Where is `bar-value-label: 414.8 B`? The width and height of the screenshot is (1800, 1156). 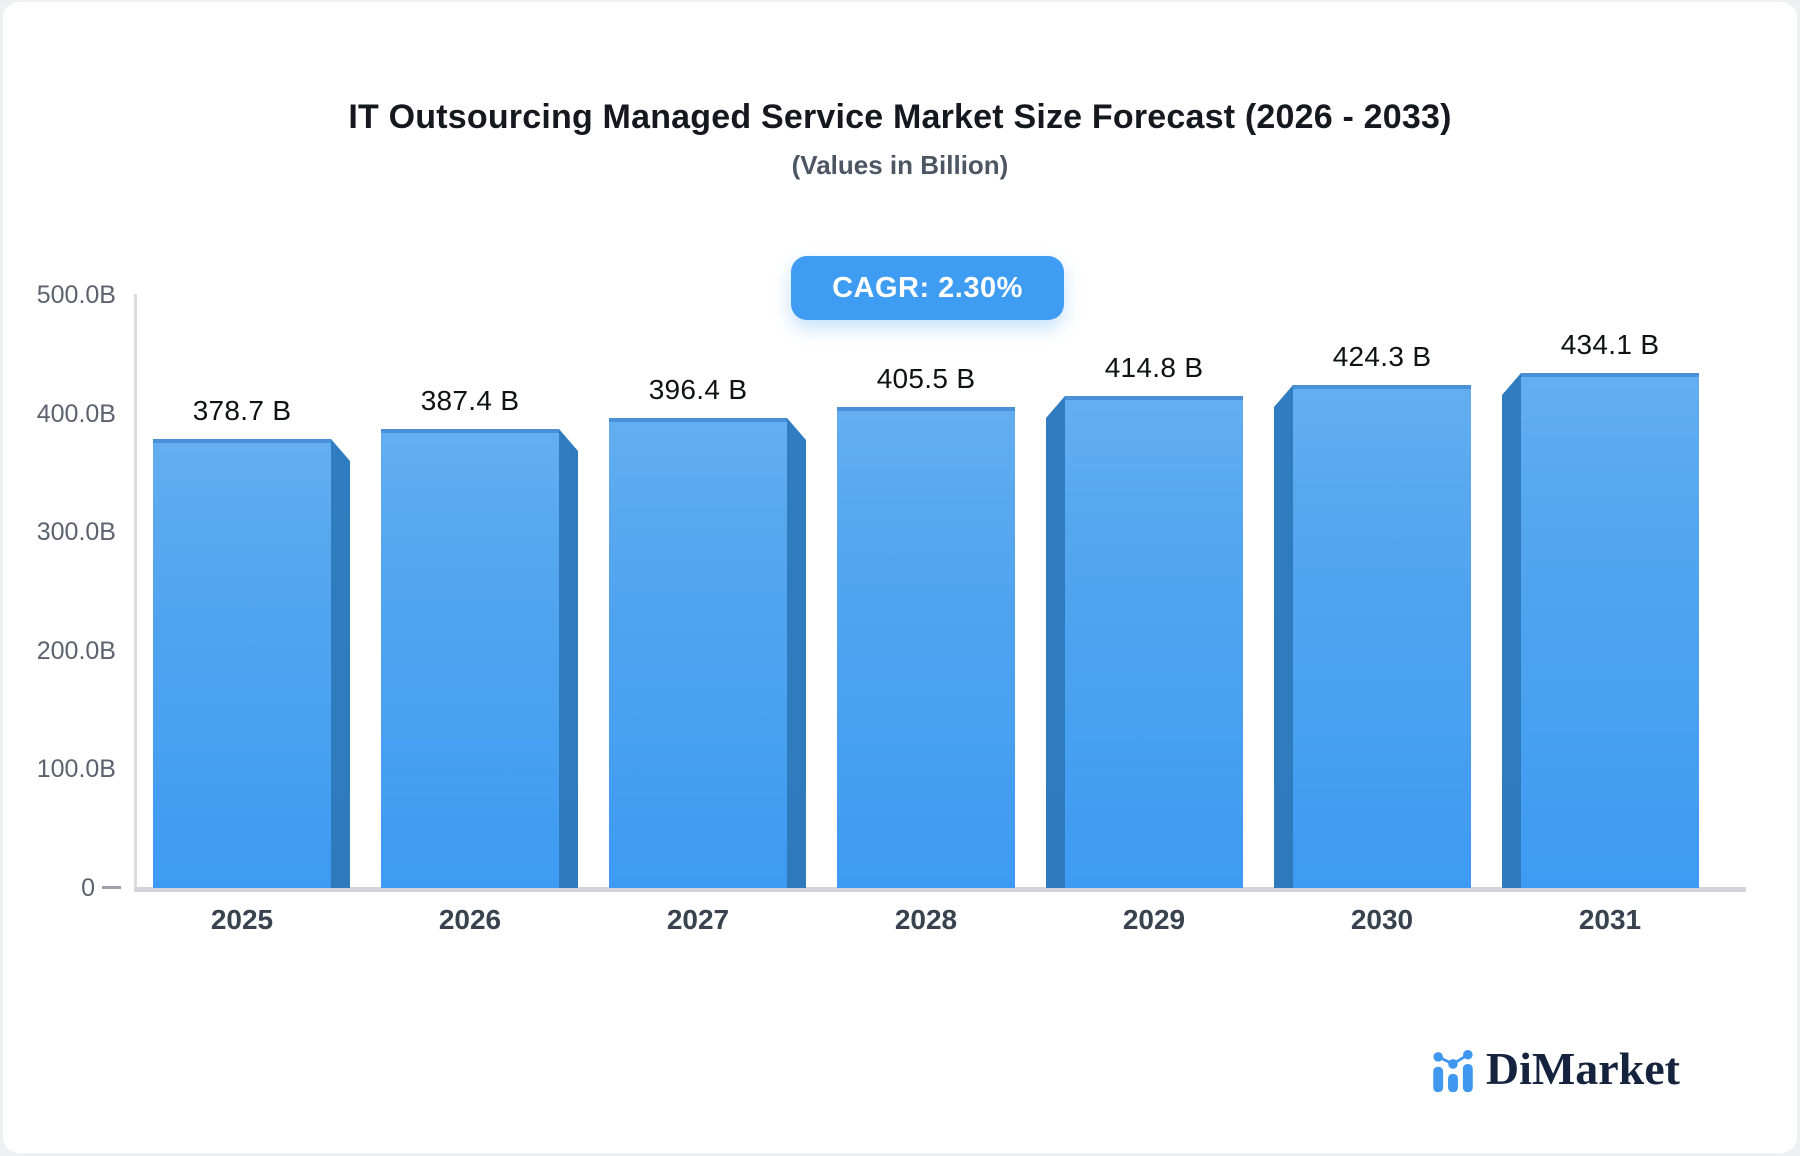
bar-value-label: 414.8 B is located at coordinates (1154, 367).